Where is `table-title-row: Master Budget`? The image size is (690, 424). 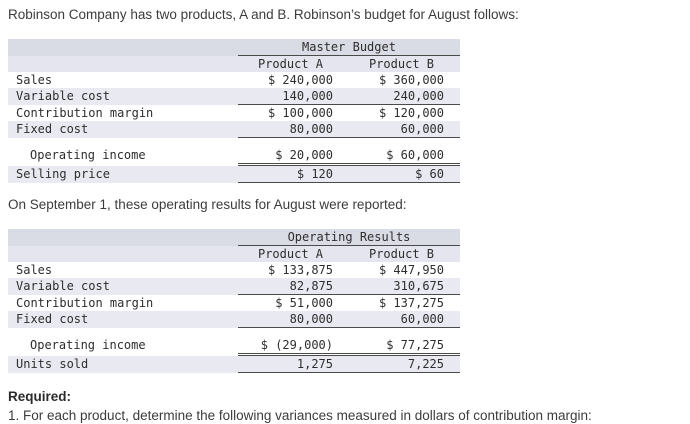
table-title-row: Master Budget is located at coordinates (234, 47).